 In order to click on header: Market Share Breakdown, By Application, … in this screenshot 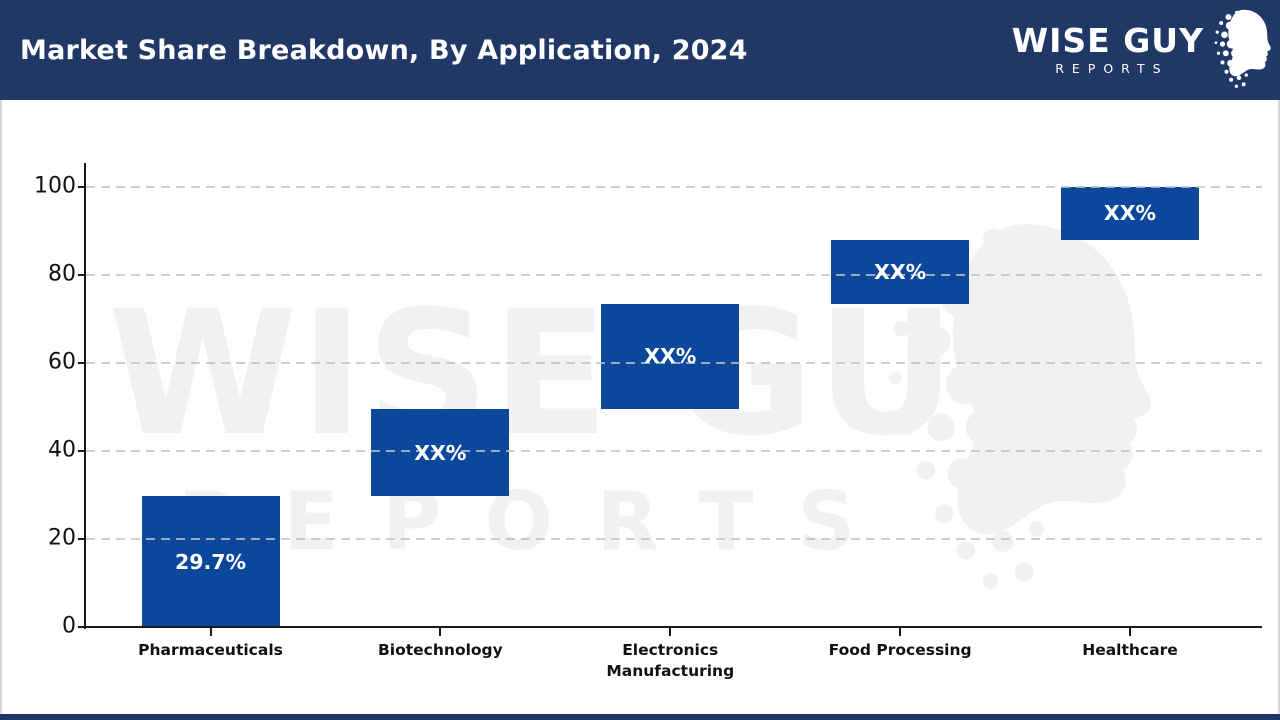, I will do `click(640, 50)`.